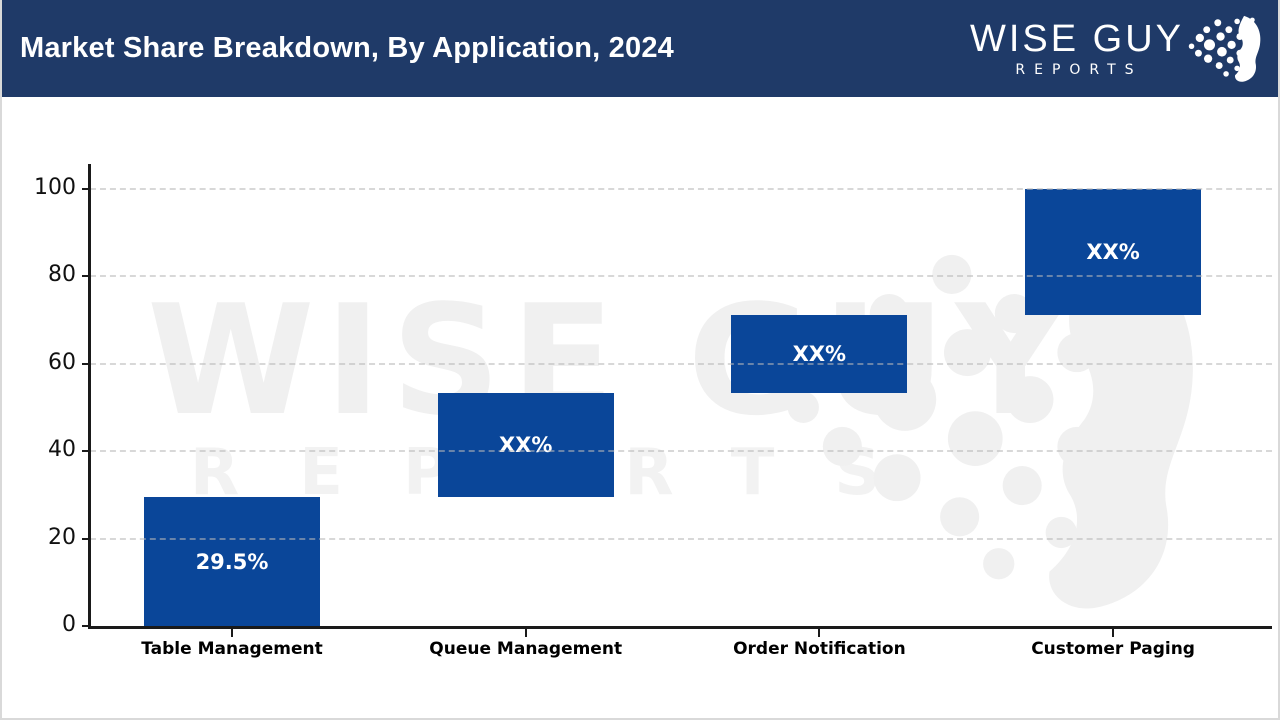 The image size is (1280, 720). I want to click on bar-value-label: 29.5%, so click(232, 561).